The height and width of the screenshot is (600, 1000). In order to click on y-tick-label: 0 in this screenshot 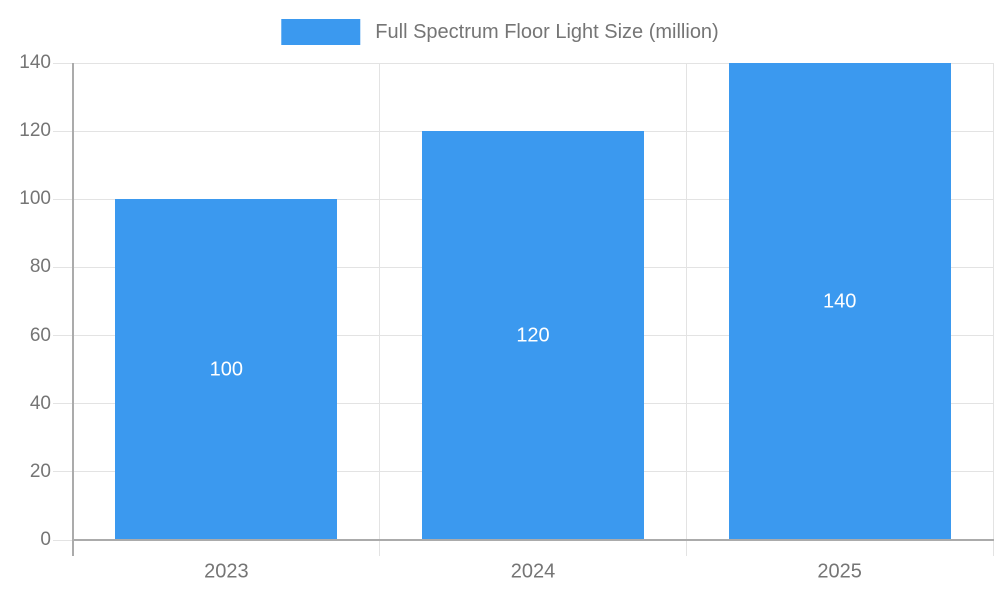, I will do `click(45, 539)`.